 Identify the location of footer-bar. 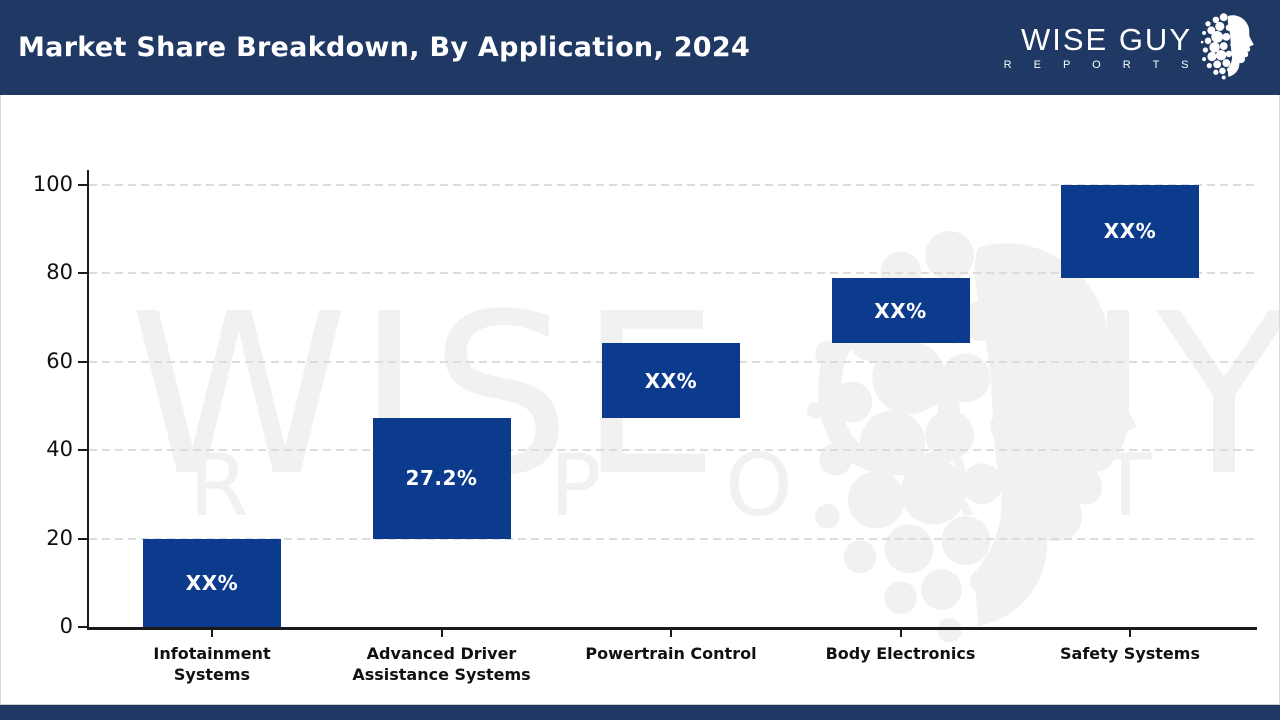
(640, 712).